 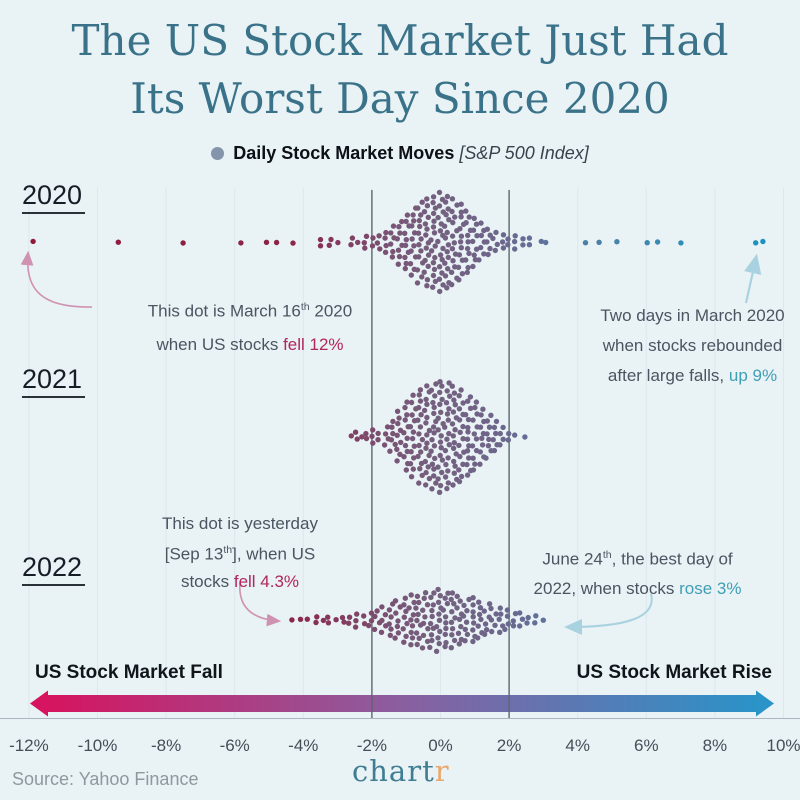 What do you see at coordinates (97, 745) in the screenshot?
I see `axis-tick-label: -10%` at bounding box center [97, 745].